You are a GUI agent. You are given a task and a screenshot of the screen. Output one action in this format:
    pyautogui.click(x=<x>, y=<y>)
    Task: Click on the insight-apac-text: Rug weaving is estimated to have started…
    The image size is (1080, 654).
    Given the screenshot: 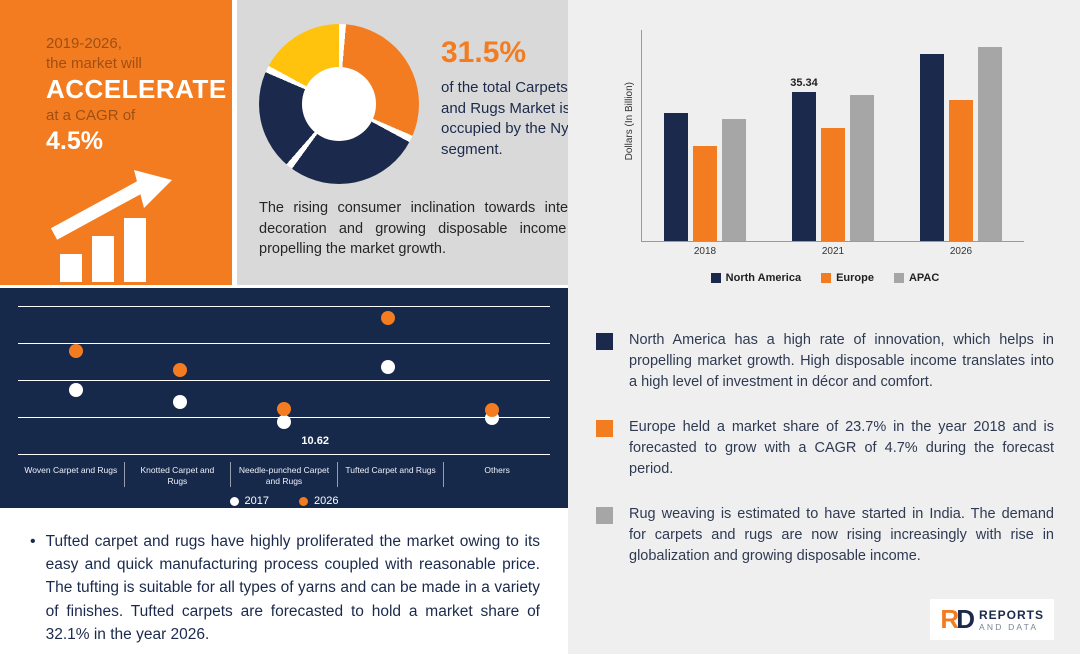 What is the action you would take?
    pyautogui.click(x=841, y=535)
    